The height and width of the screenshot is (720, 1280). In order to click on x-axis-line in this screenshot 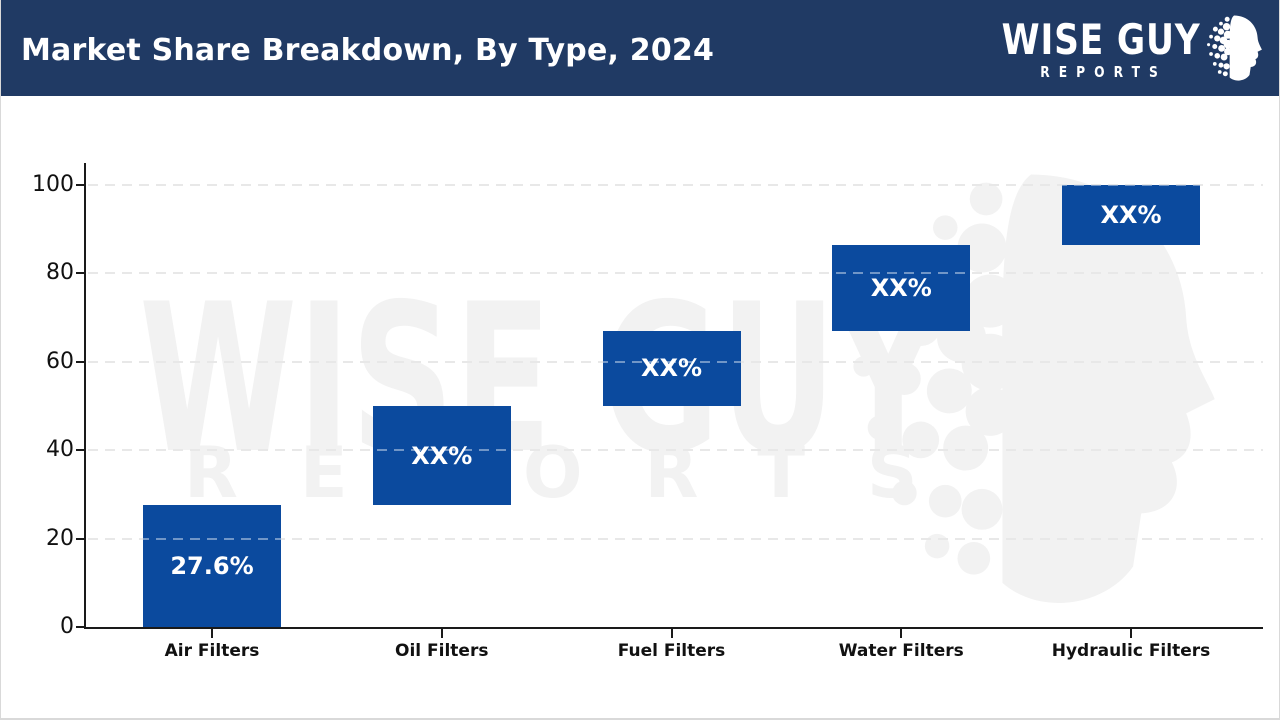, I will do `click(673, 628)`.